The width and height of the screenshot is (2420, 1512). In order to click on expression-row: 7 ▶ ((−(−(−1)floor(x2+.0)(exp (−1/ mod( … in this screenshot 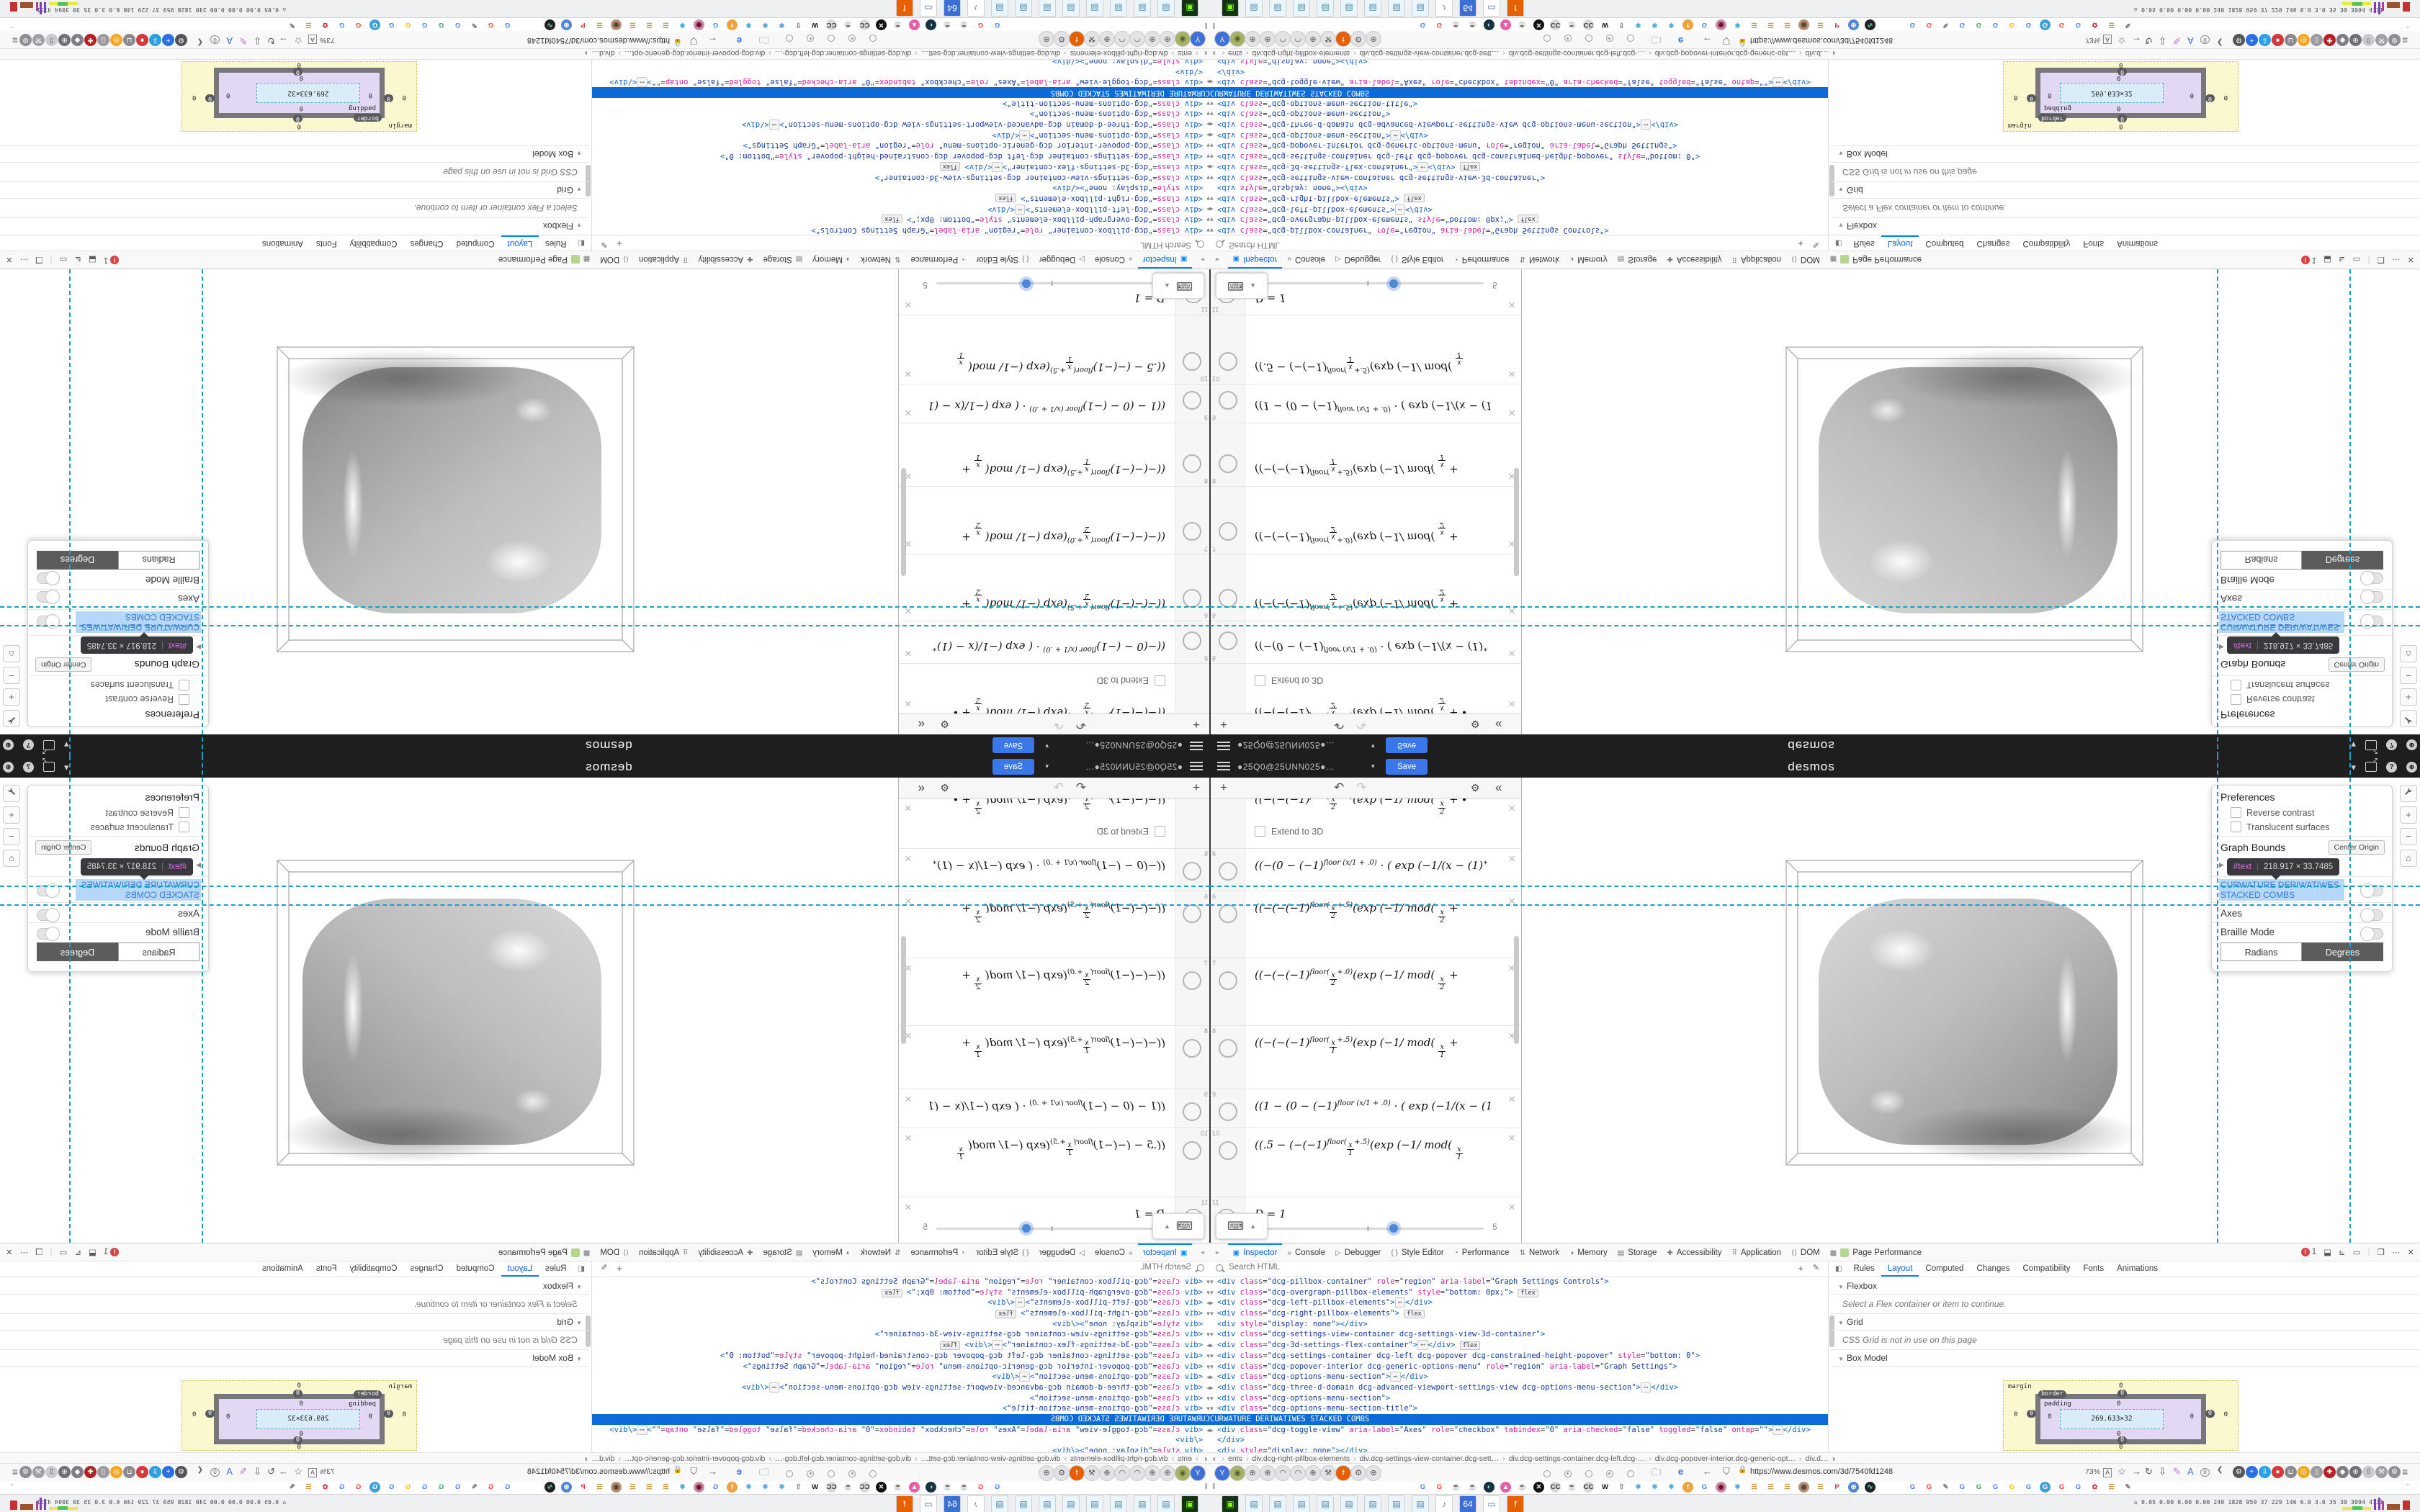, I will do `click(1054, 992)`.